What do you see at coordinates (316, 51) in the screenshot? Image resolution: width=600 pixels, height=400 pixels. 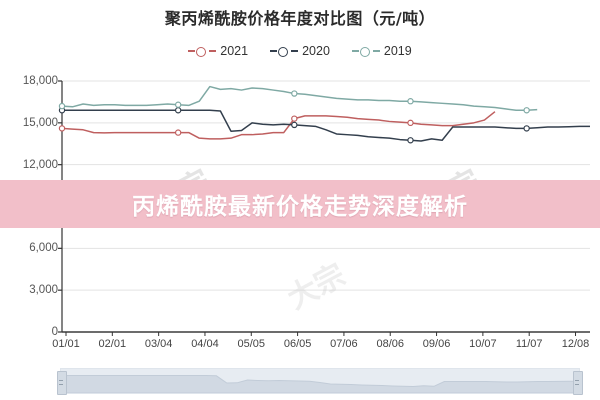 I see `legend-label-2020: 2020` at bounding box center [316, 51].